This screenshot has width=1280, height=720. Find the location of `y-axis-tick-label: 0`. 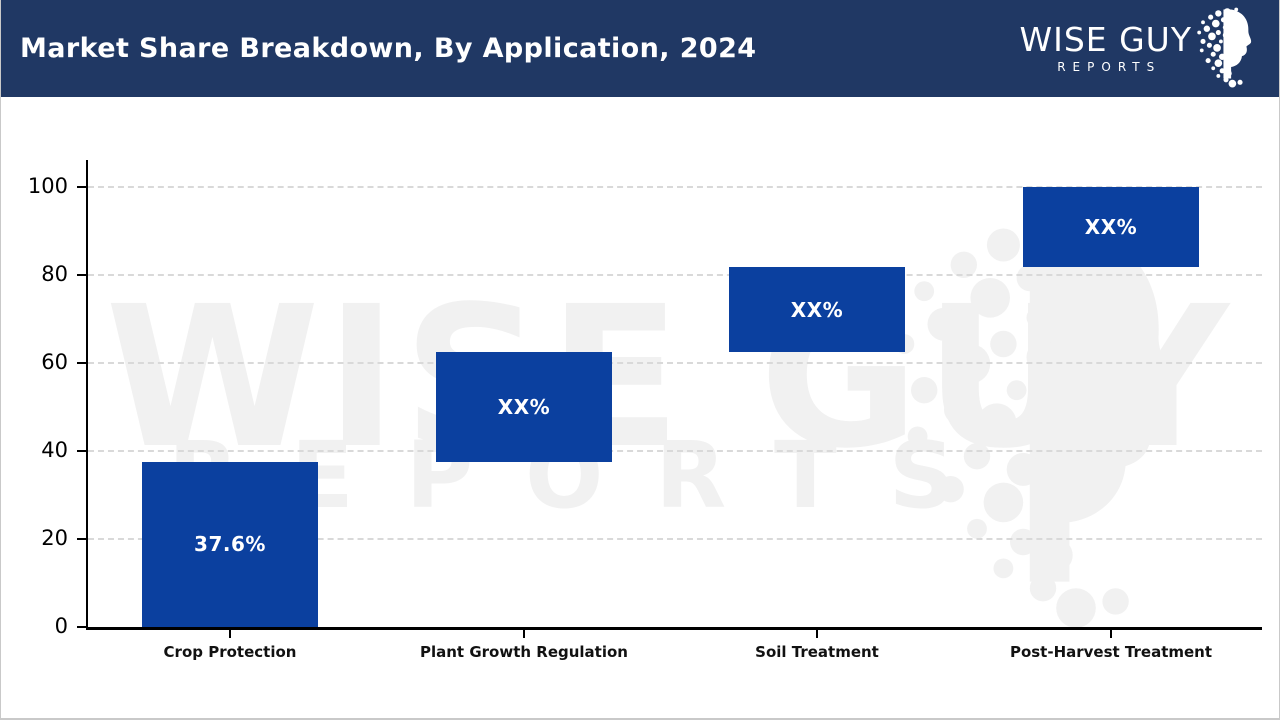

y-axis-tick-label: 0 is located at coordinates (61, 626).